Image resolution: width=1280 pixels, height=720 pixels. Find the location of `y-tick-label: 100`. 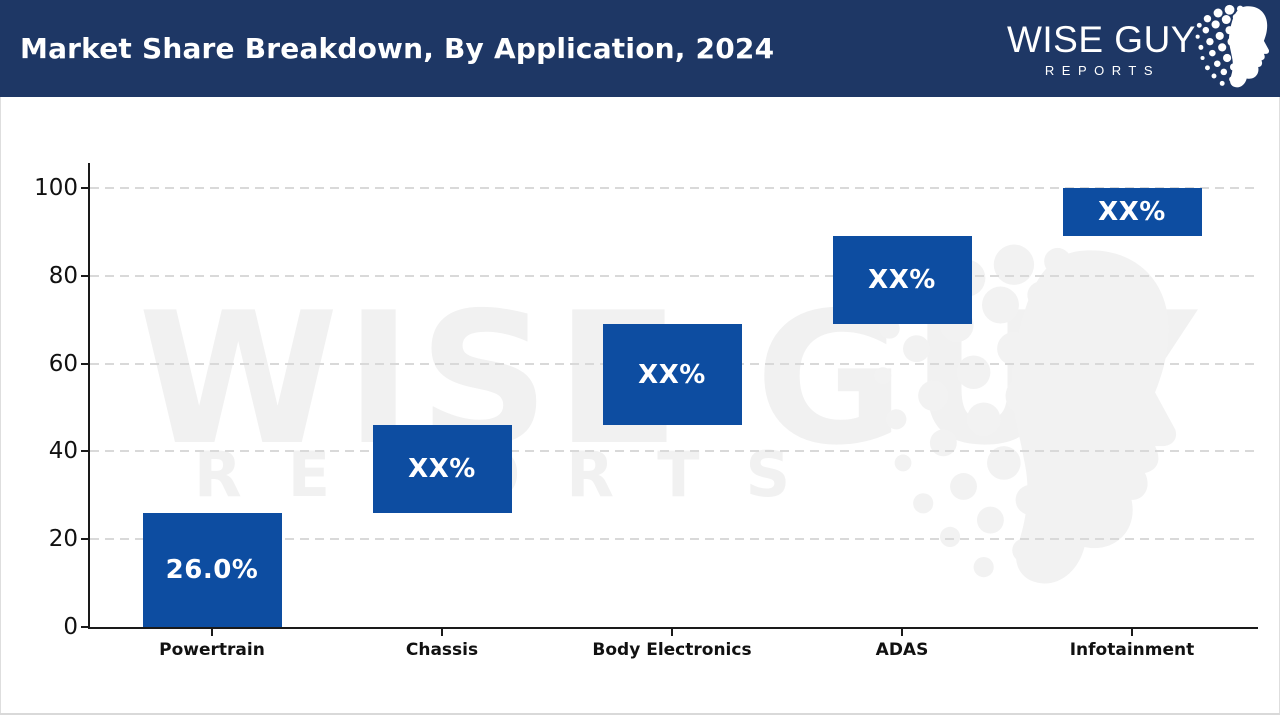

y-tick-label: 100 is located at coordinates (56, 188).